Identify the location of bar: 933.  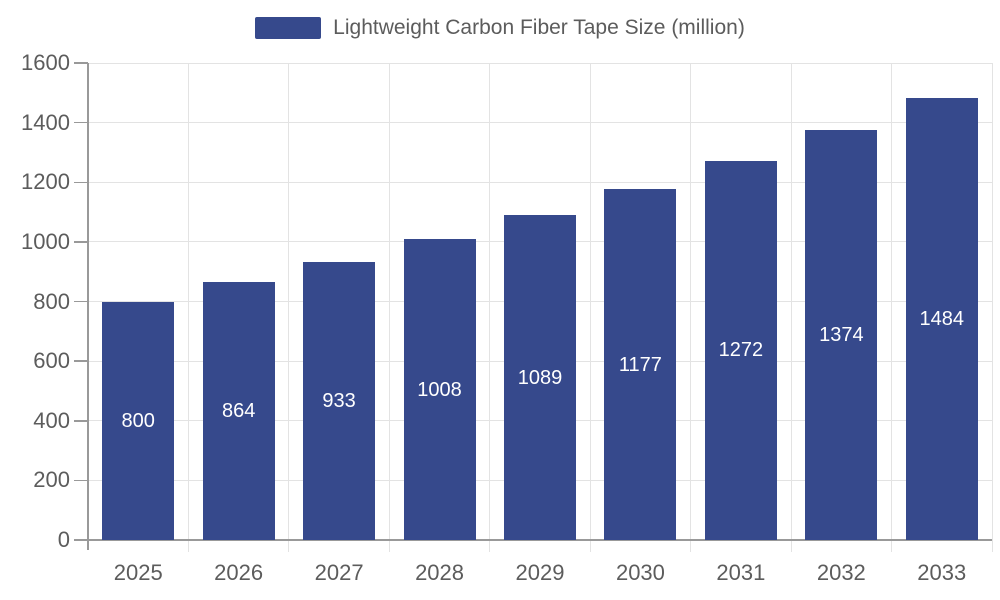
(339, 400).